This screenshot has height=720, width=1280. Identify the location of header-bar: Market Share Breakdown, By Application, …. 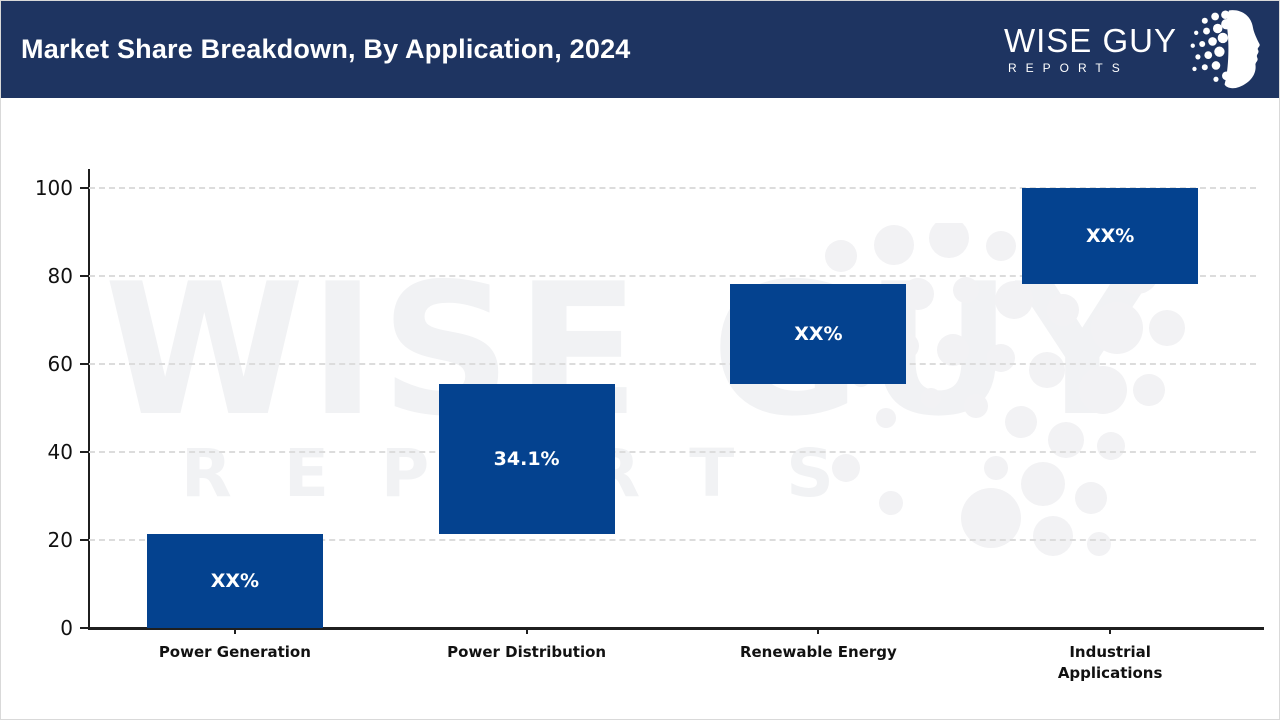
(640, 49).